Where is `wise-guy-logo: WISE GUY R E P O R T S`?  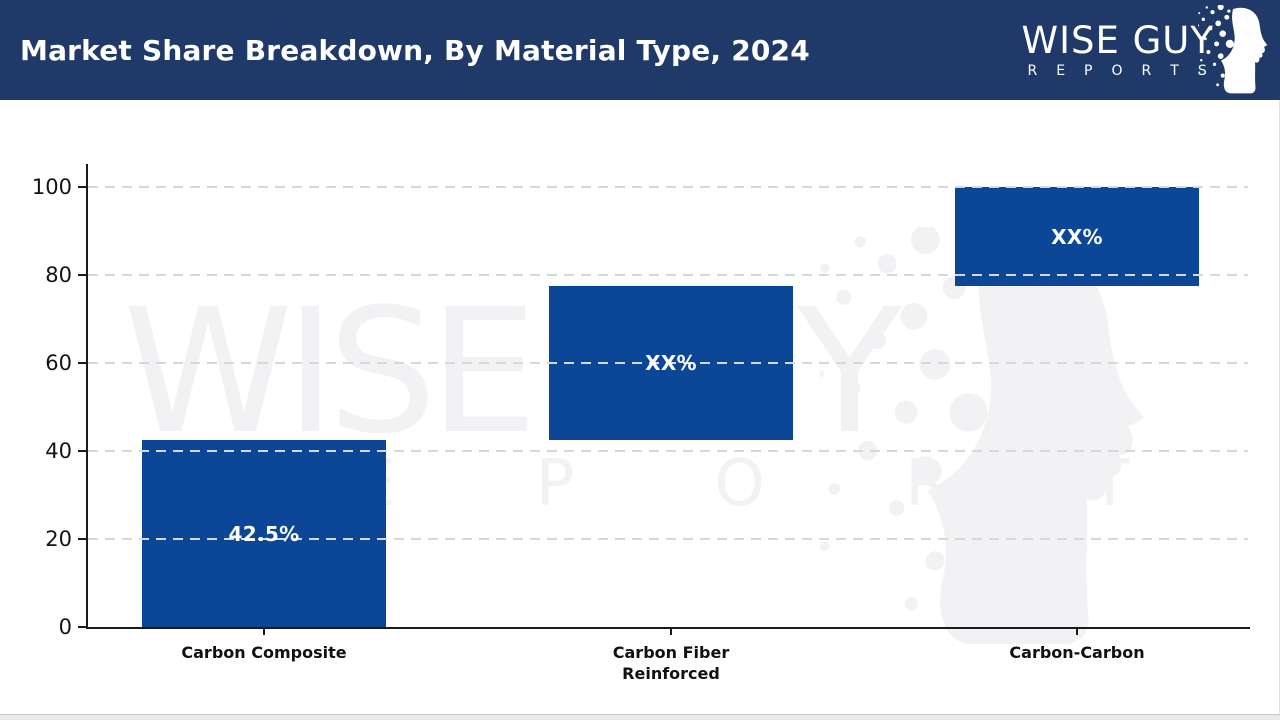 wise-guy-logo: WISE GUY R E P O R T S is located at coordinates (1146, 50).